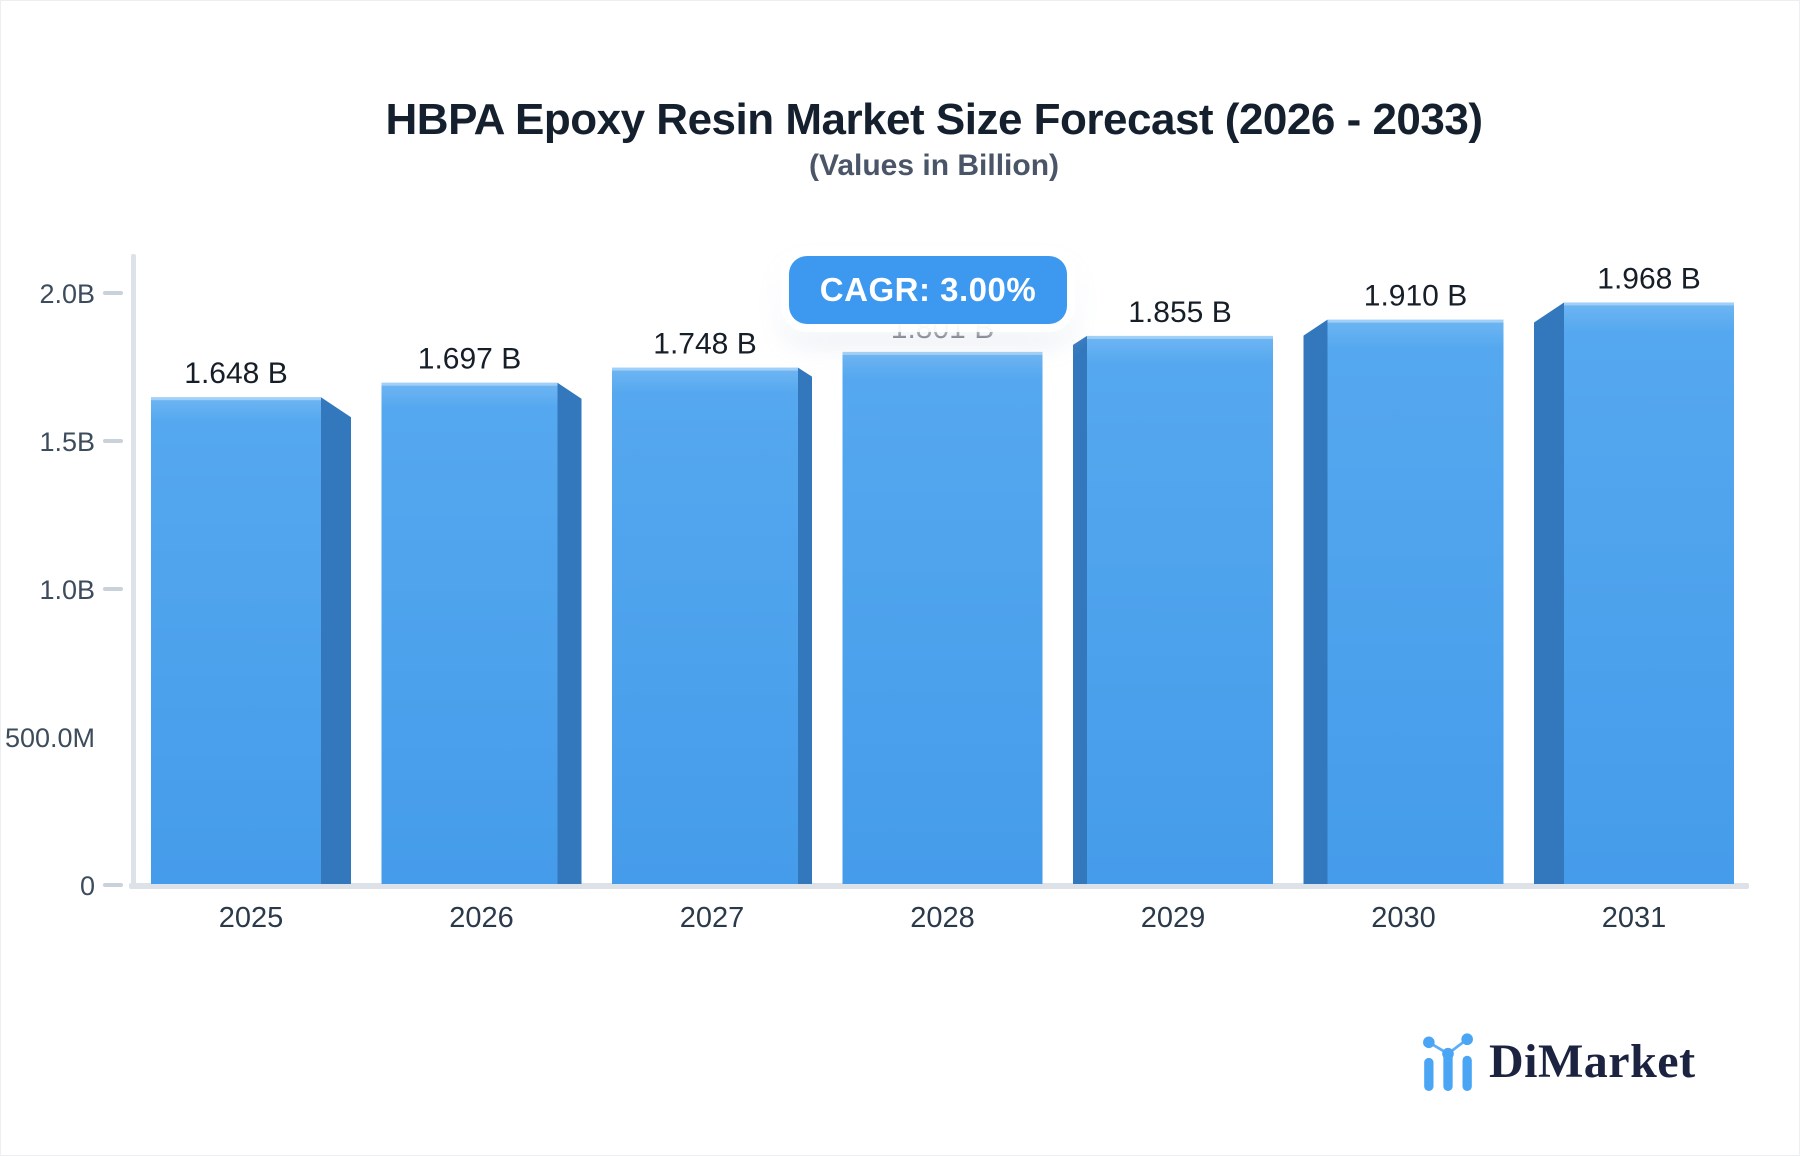 This screenshot has height=1156, width=1800. Describe the element at coordinates (50, 738) in the screenshot. I see `y-tick-label: 500.0M` at that location.